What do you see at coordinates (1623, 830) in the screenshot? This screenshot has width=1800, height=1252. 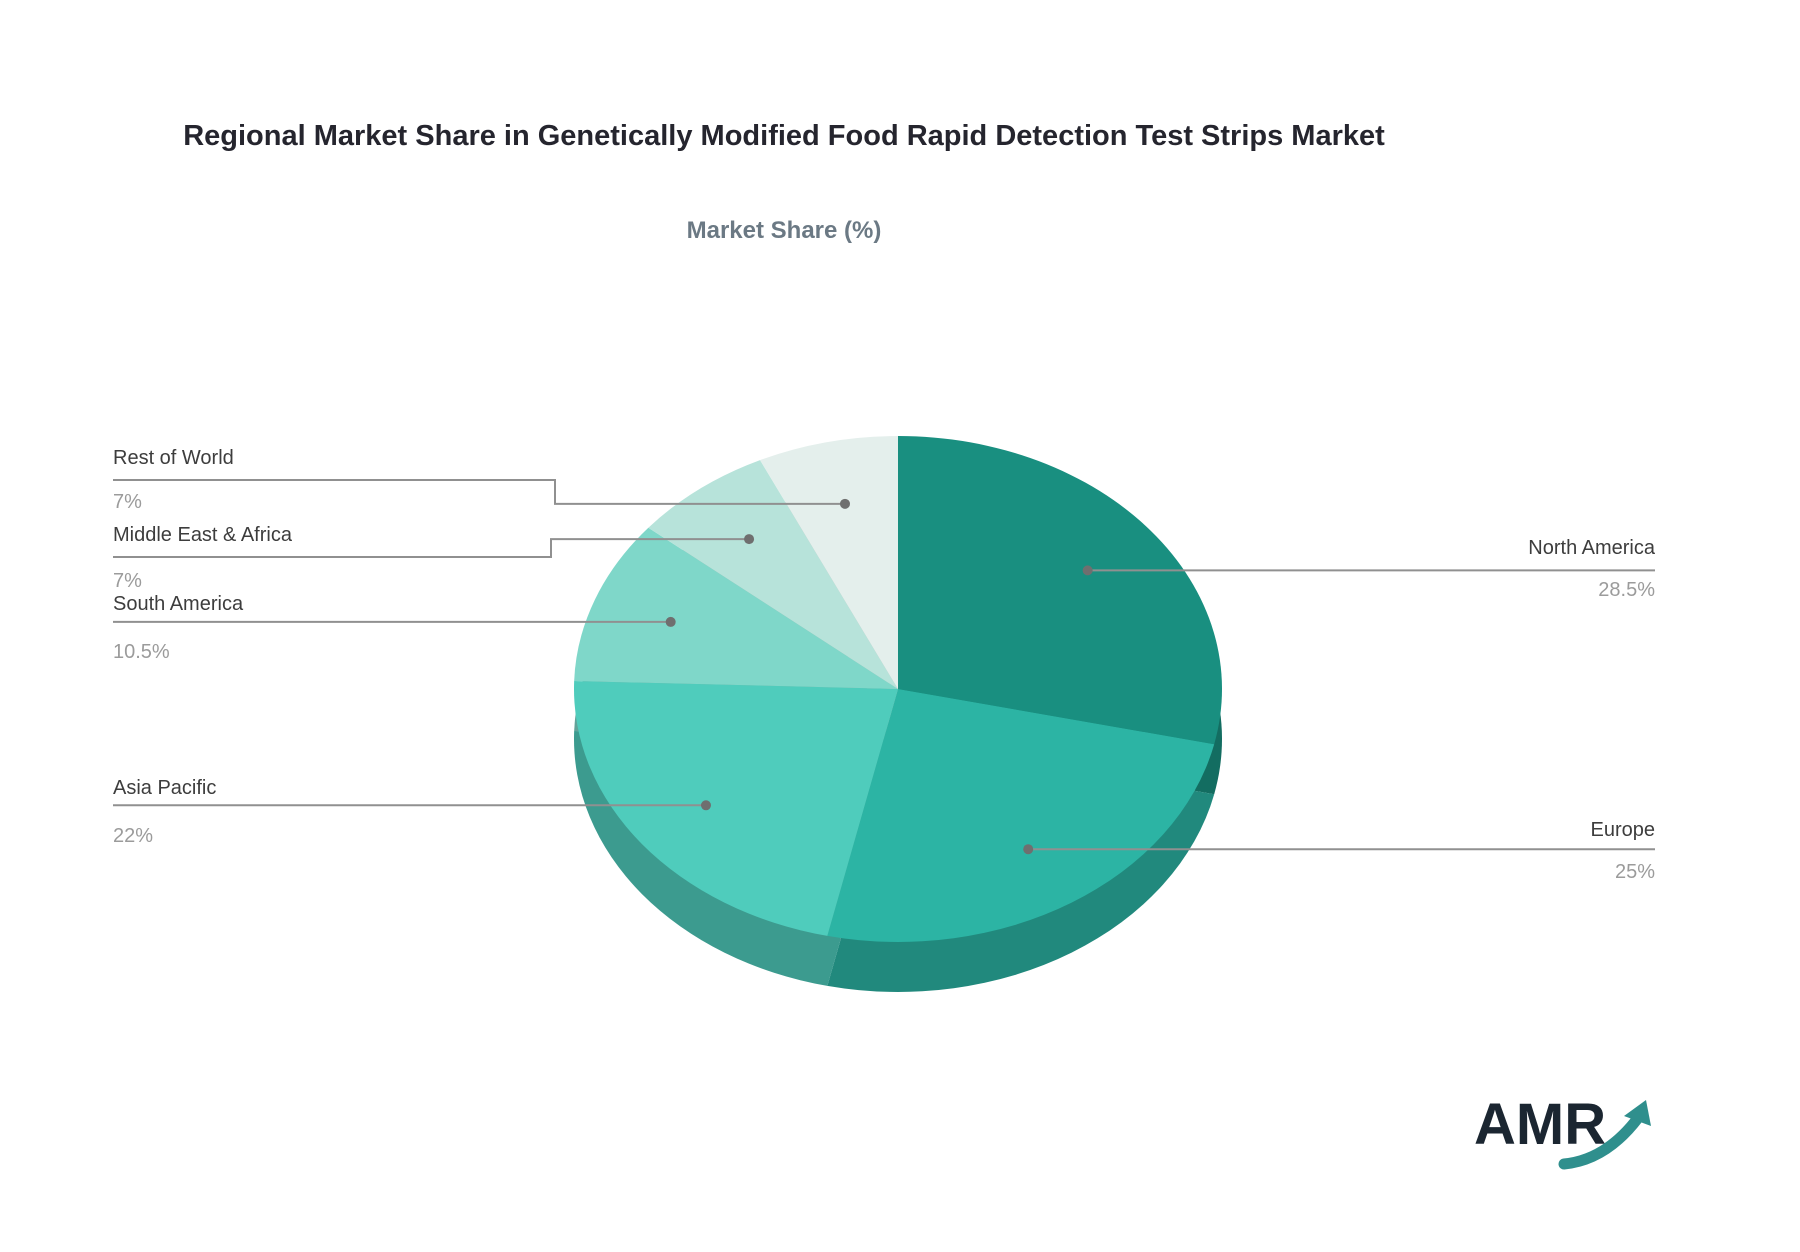 I see `label-europe: Europe` at bounding box center [1623, 830].